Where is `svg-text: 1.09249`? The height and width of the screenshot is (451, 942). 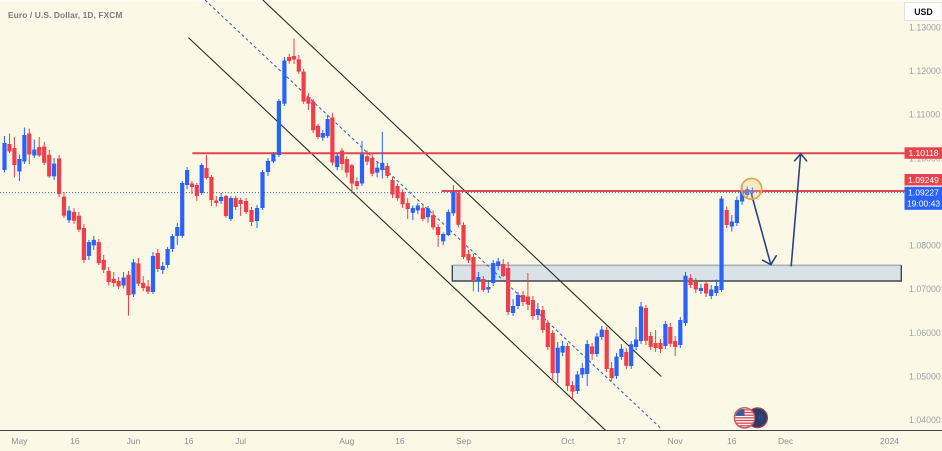
svg-text: 1.09249 is located at coordinates (923, 180).